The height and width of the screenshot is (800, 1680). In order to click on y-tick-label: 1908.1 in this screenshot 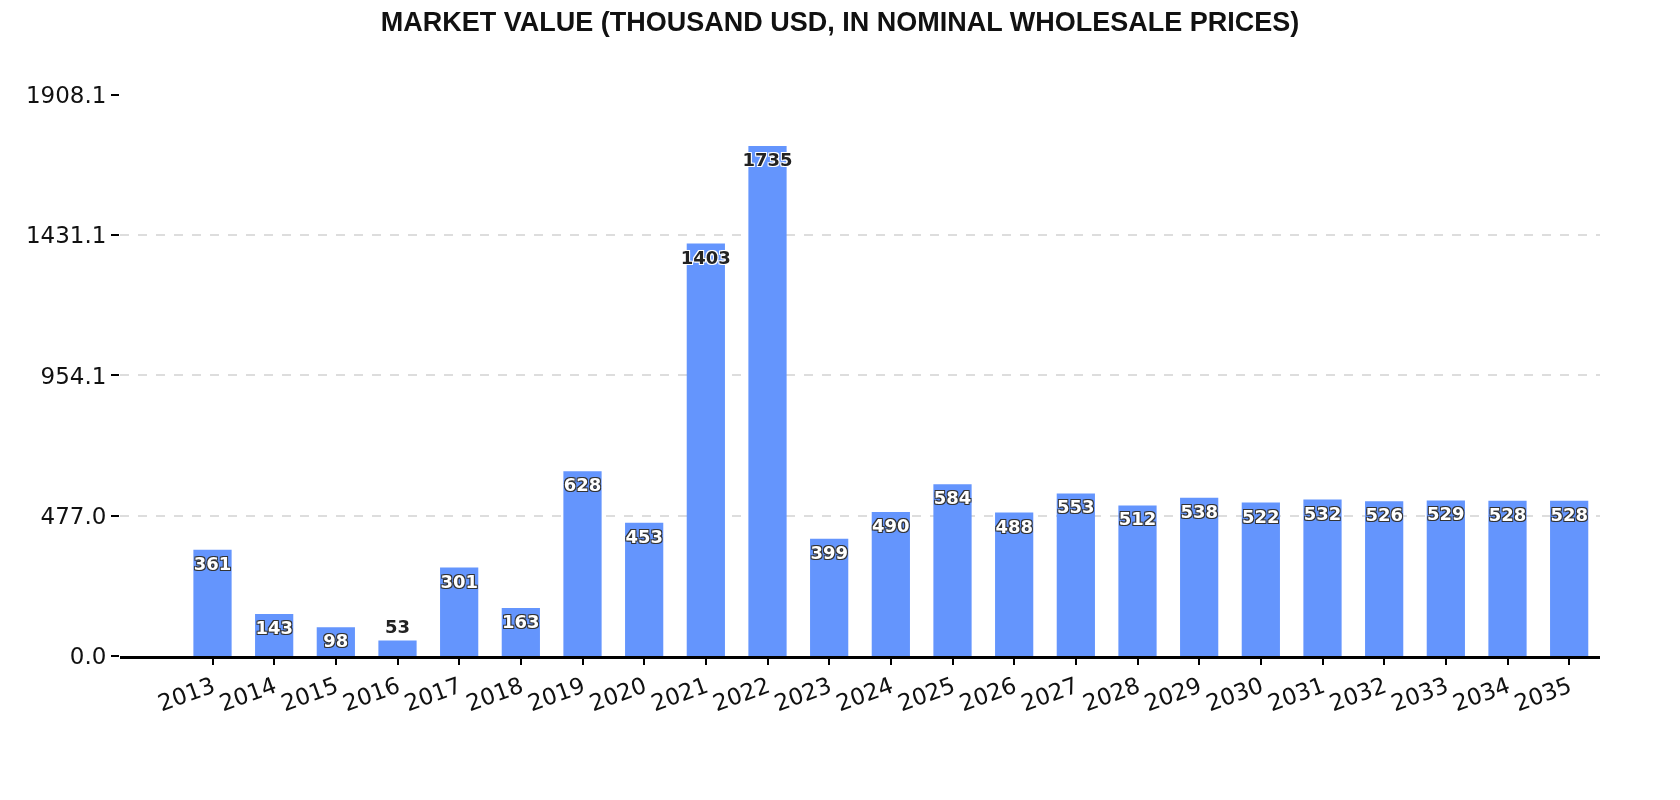, I will do `click(66, 95)`.